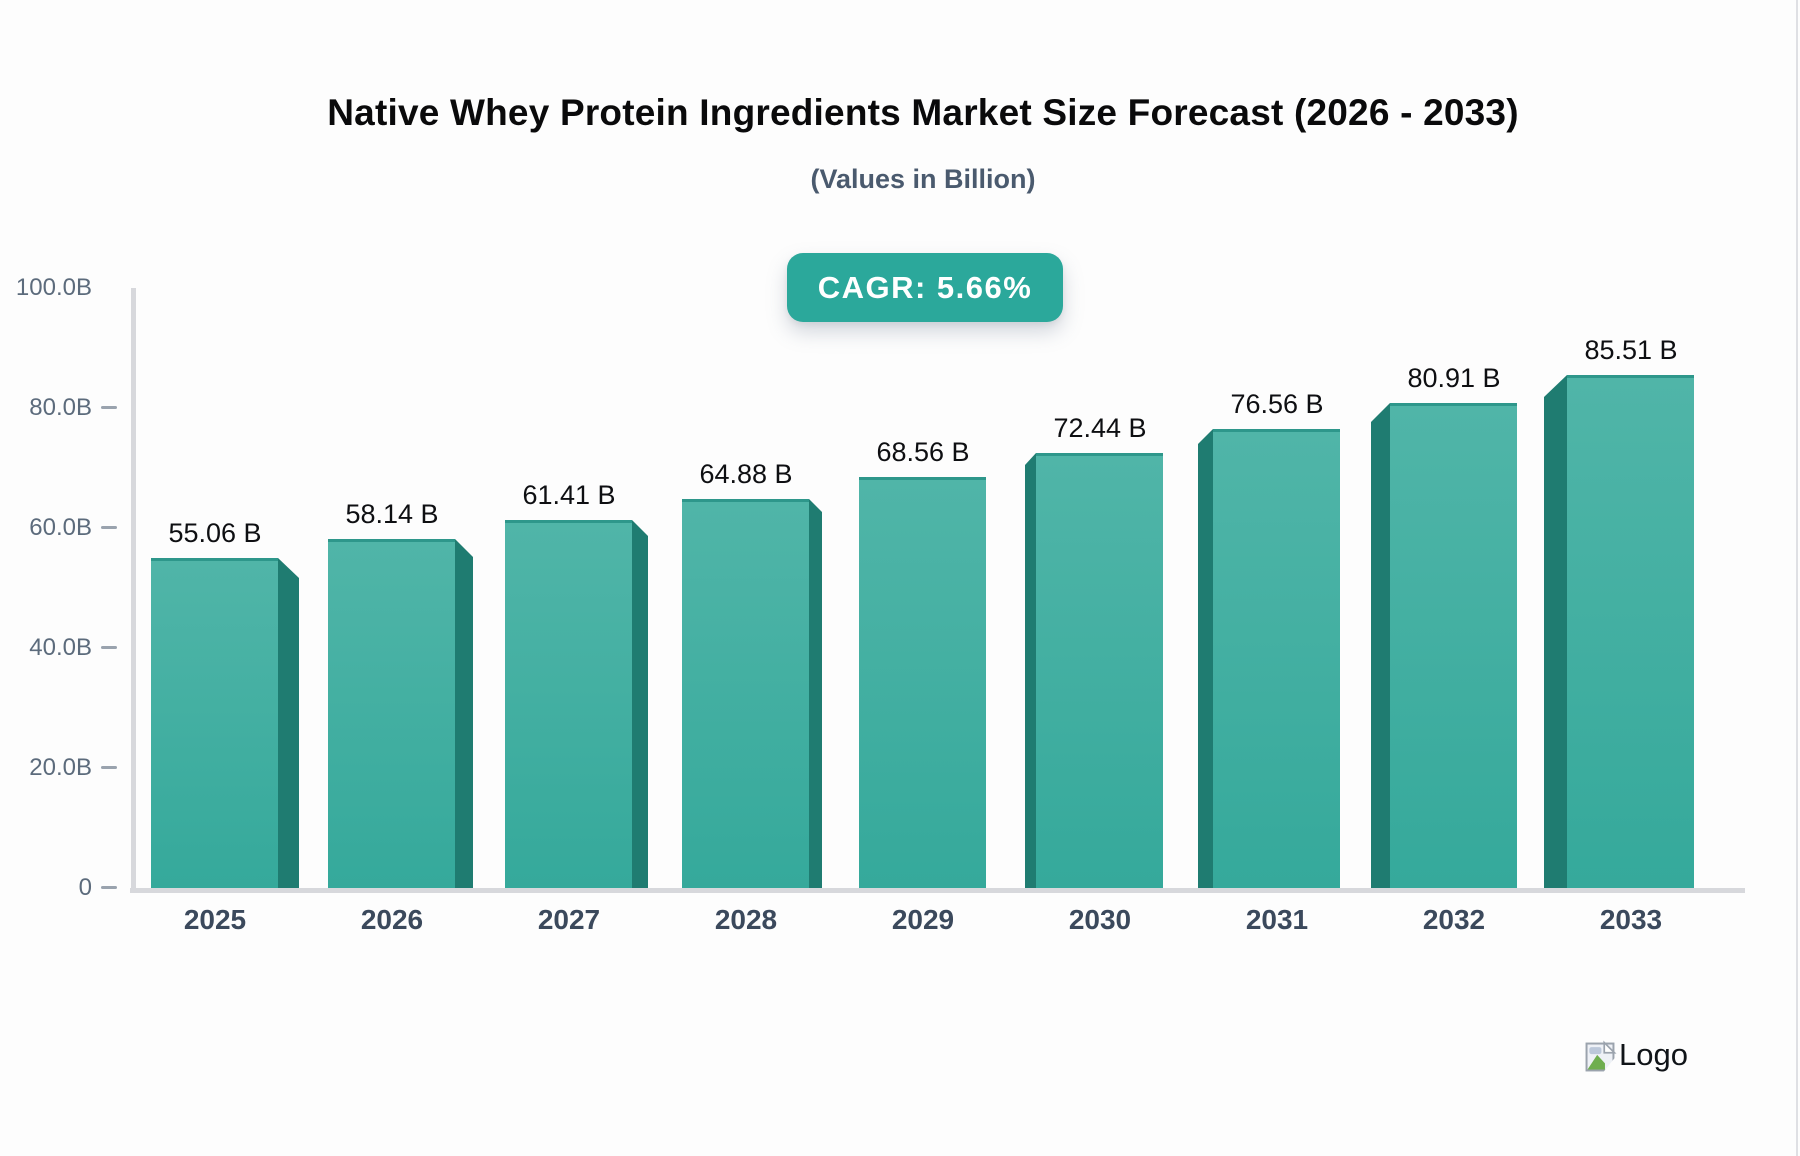  I want to click on x-axis-label-2032: 2032, so click(1454, 919).